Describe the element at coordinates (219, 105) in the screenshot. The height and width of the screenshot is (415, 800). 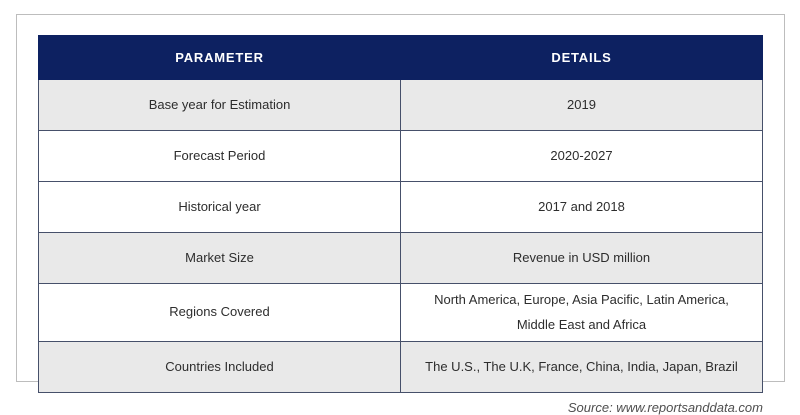
I see `parameter-cell: Base year for Estimation` at that location.